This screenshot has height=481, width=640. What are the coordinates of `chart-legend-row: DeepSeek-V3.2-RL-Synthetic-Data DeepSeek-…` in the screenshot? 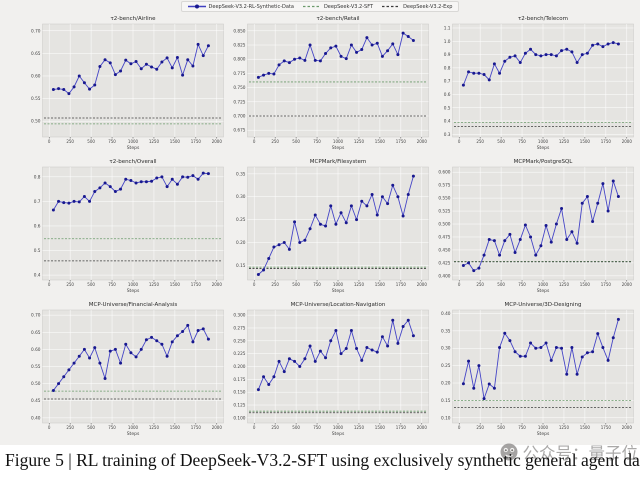 It's located at (320, 6).